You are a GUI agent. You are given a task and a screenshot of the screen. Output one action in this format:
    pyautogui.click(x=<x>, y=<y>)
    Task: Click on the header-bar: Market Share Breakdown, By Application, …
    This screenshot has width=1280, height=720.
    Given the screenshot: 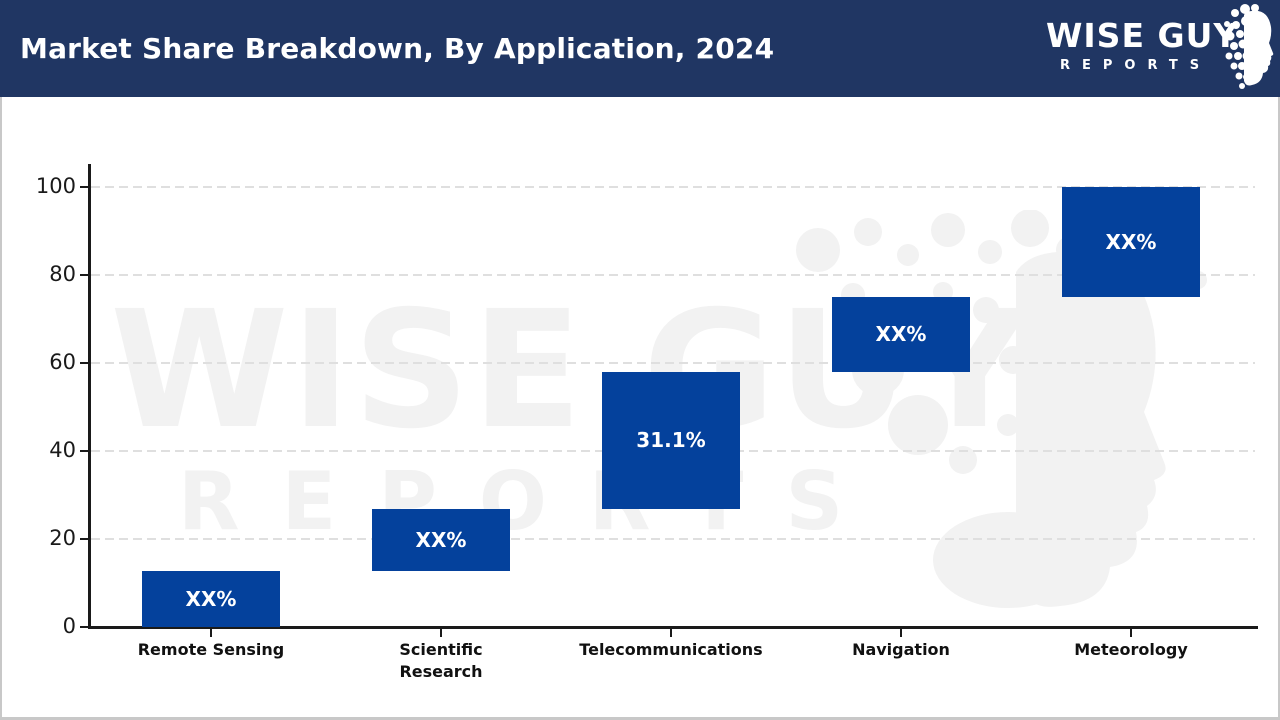 What is the action you would take?
    pyautogui.click(x=640, y=48)
    